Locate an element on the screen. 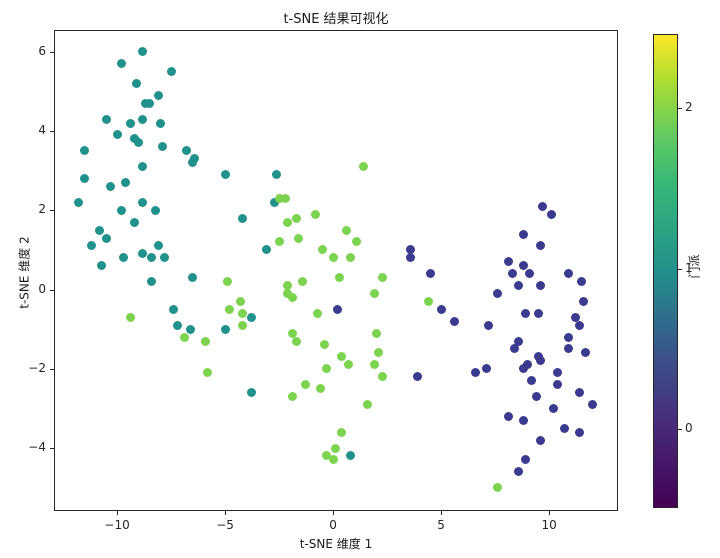 Image resolution: width=720 pixels, height=558 pixels. x-tick-label: 10 is located at coordinates (549, 525).